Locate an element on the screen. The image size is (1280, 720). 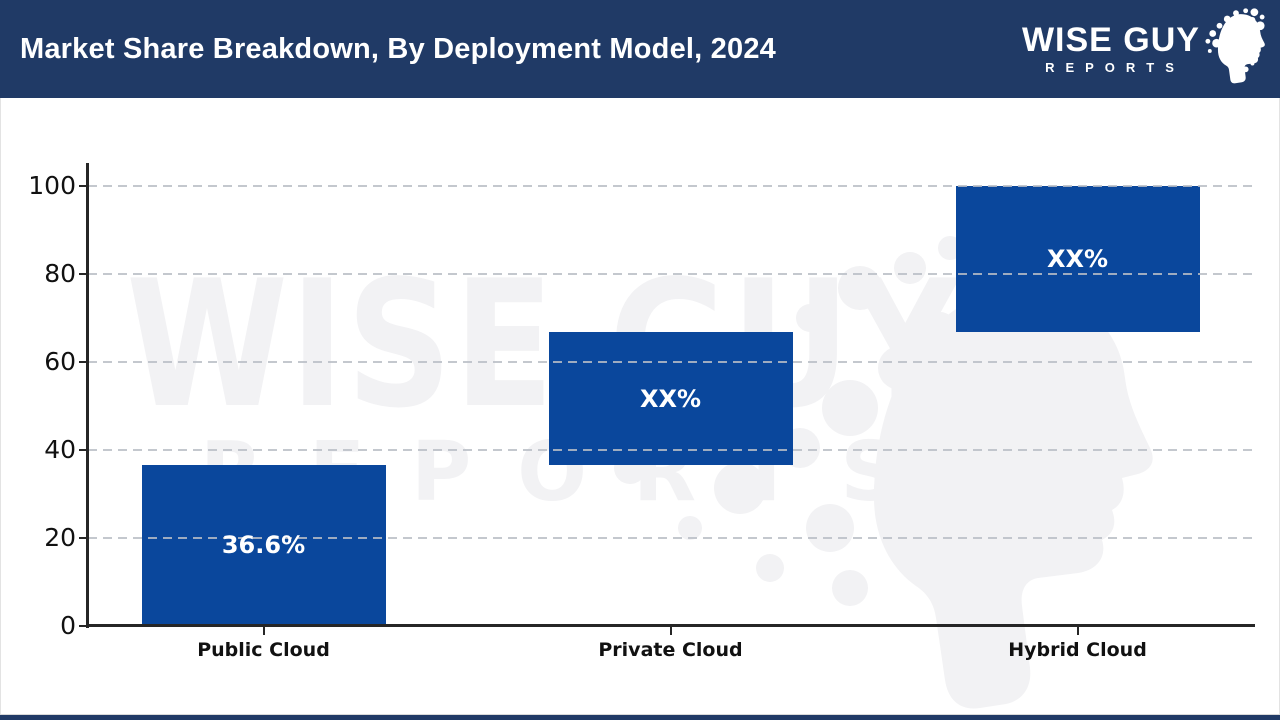
bar is located at coordinates (263, 545).